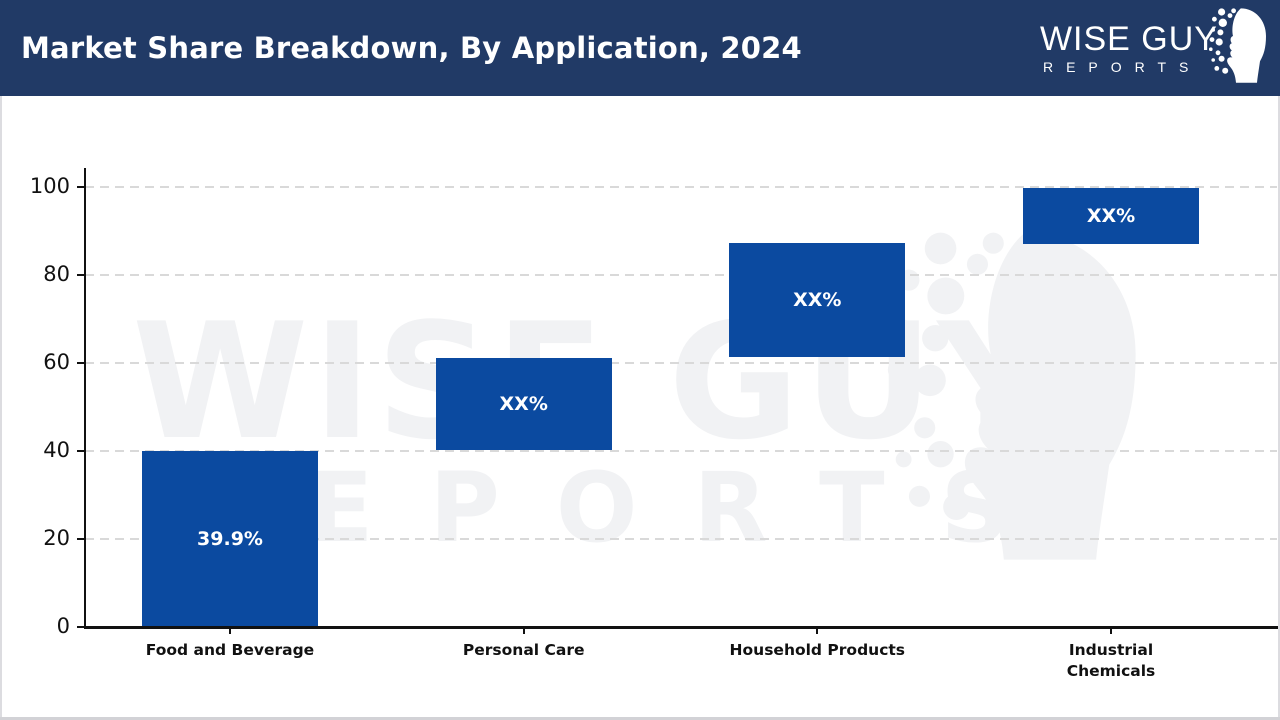 This screenshot has width=1280, height=720. What do you see at coordinates (1128, 39) in the screenshot?
I see `brand-name: WISE GUY` at bounding box center [1128, 39].